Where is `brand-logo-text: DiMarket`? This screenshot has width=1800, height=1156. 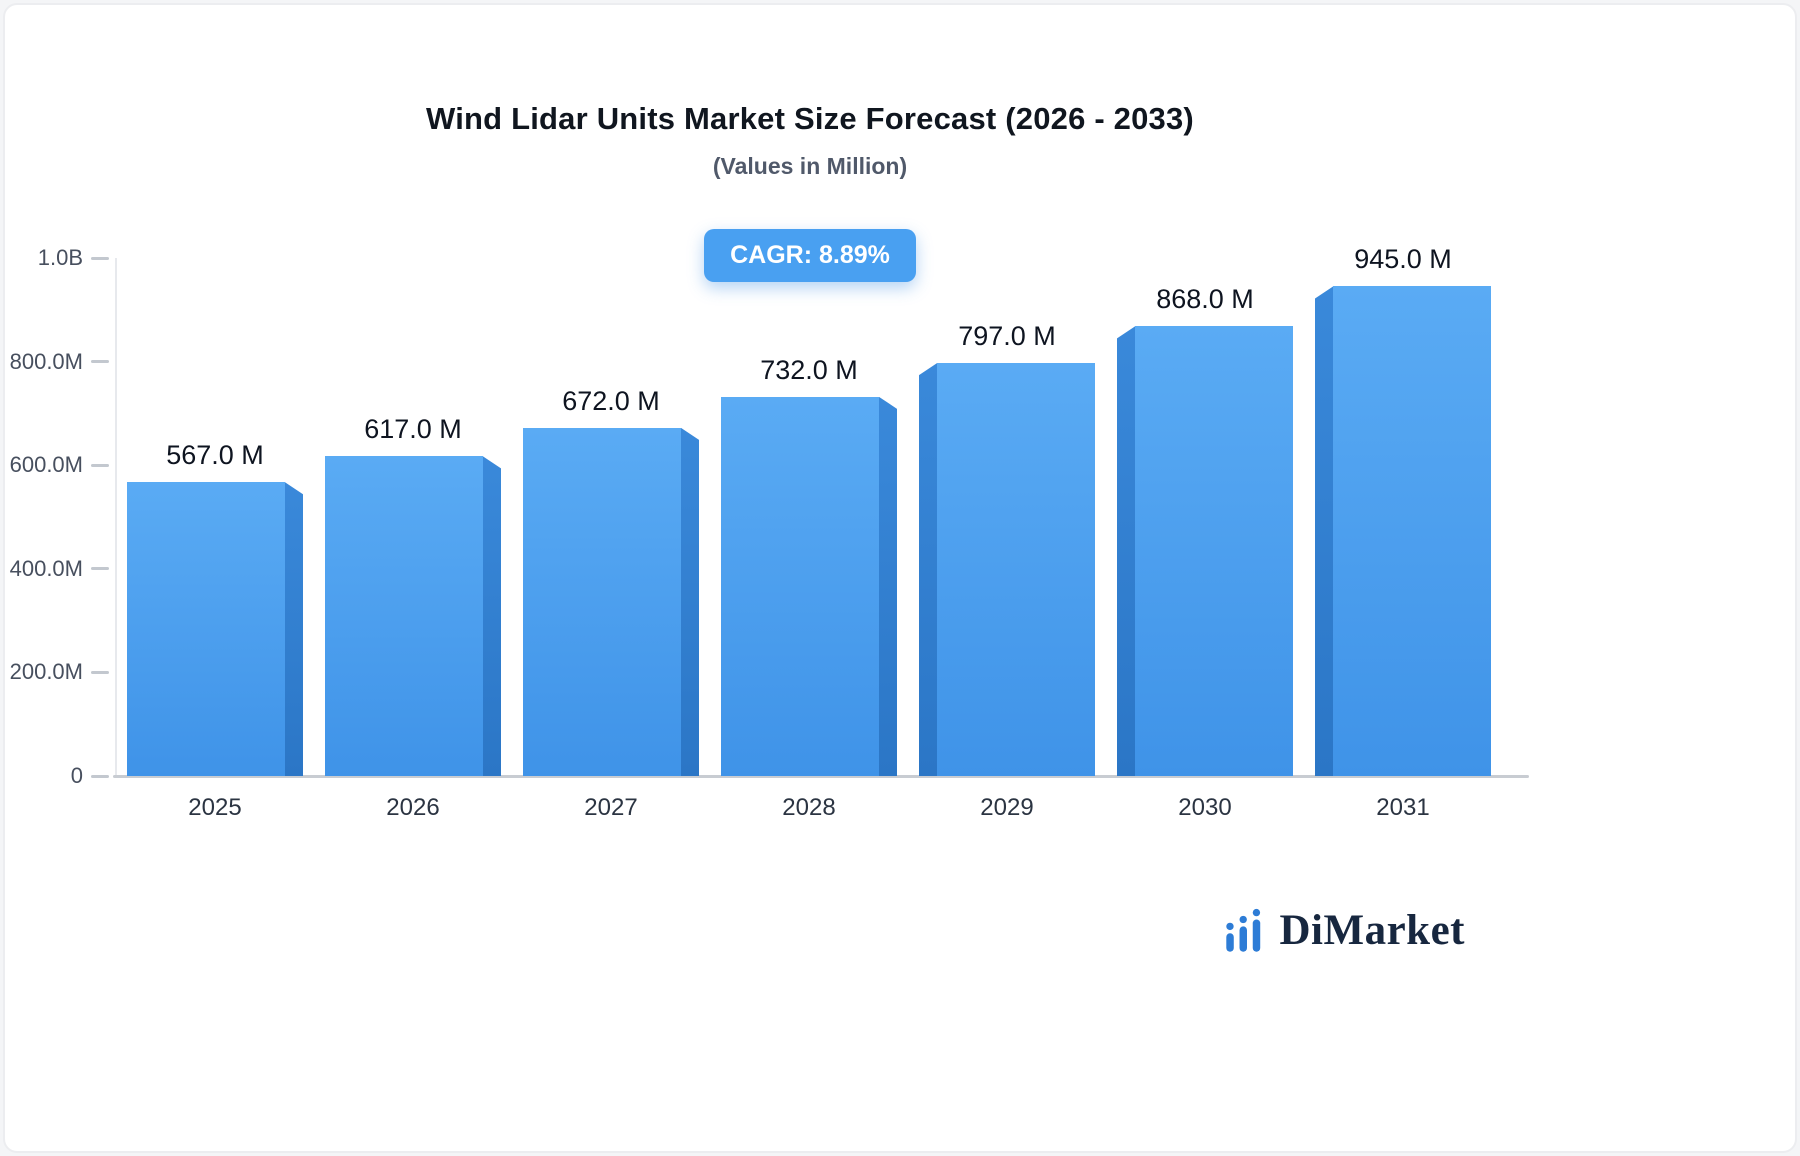
brand-logo-text: DiMarket is located at coordinates (1372, 930).